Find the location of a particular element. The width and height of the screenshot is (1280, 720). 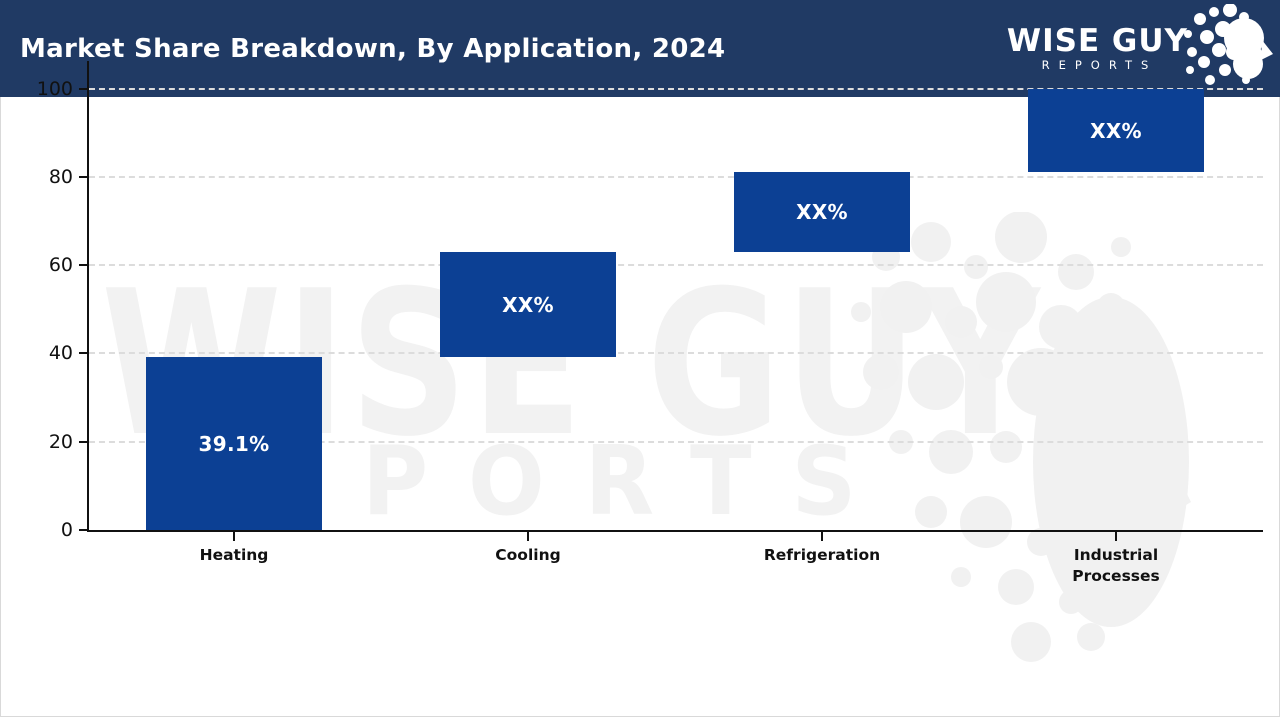

x-tick-label-0: Heating is located at coordinates (234, 555).